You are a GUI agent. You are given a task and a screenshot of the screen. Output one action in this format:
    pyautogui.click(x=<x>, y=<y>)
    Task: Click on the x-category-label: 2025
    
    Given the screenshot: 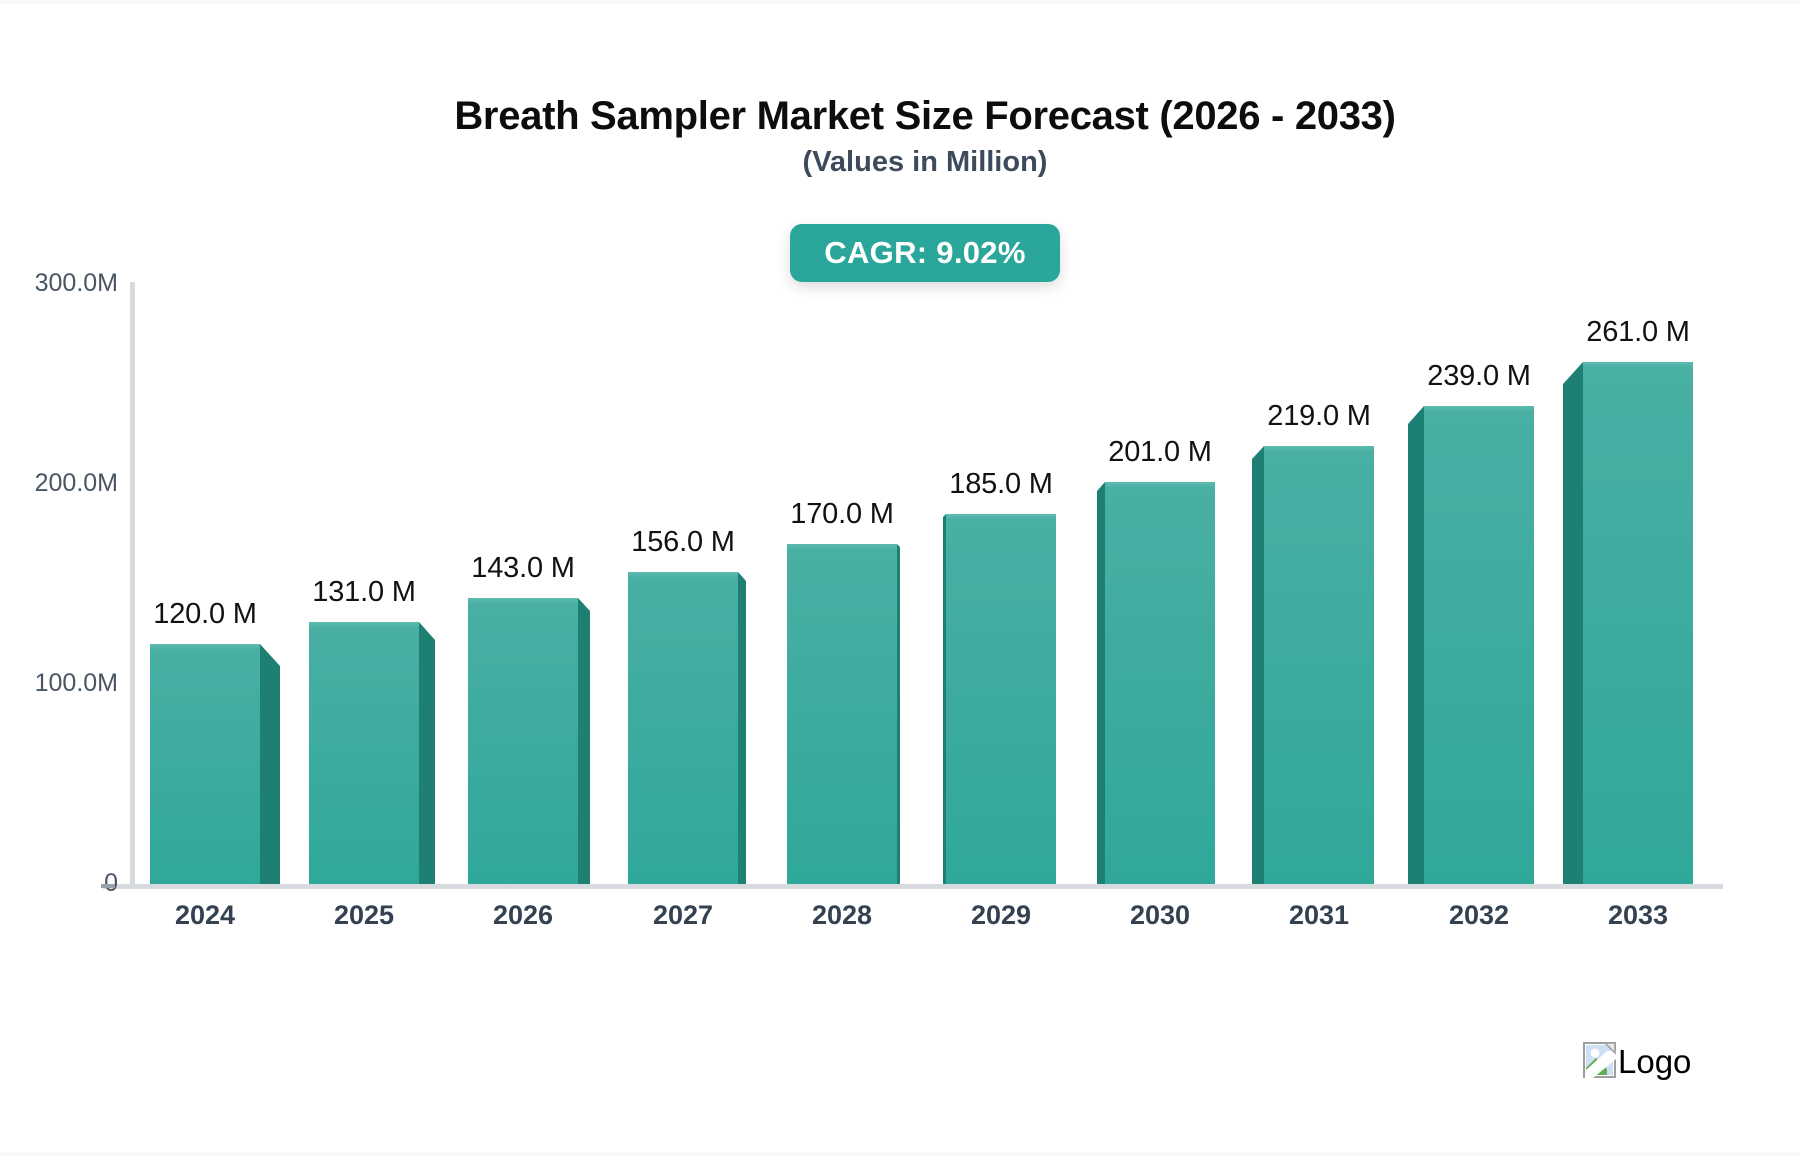 What is the action you would take?
    pyautogui.click(x=364, y=915)
    